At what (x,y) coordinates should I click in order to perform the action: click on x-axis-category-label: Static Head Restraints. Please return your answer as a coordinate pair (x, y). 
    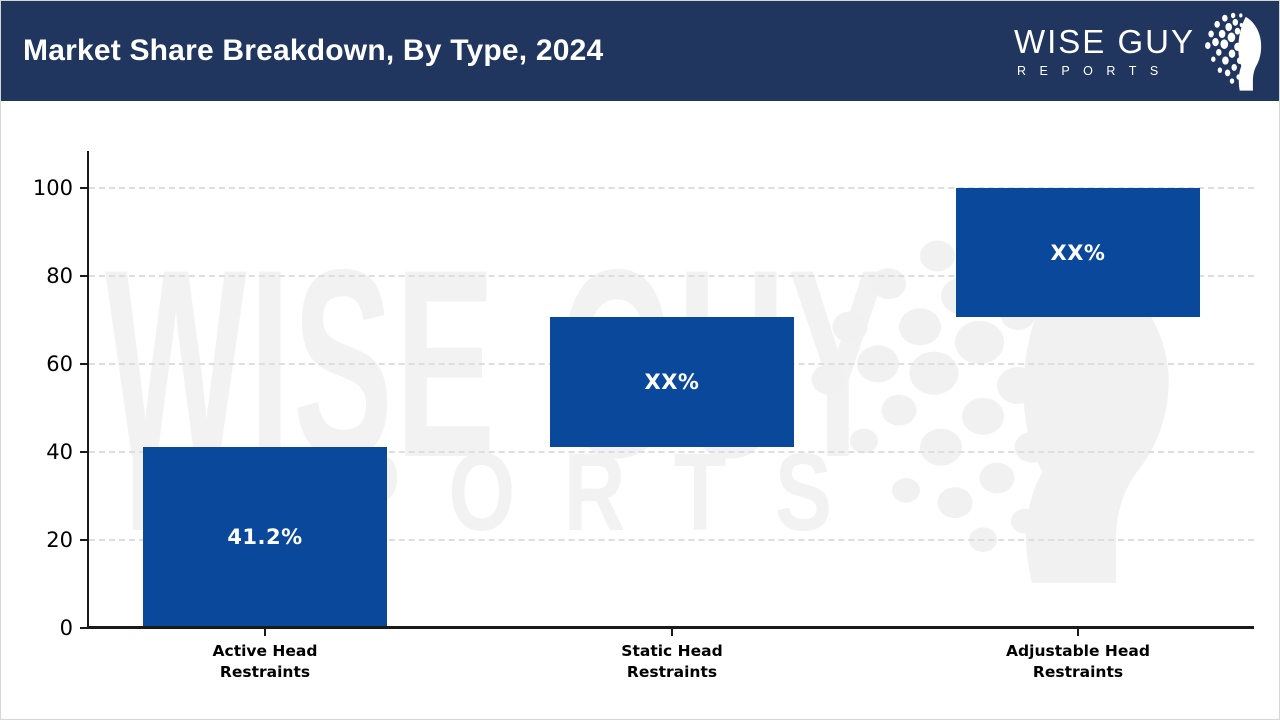
    Looking at the image, I should click on (672, 662).